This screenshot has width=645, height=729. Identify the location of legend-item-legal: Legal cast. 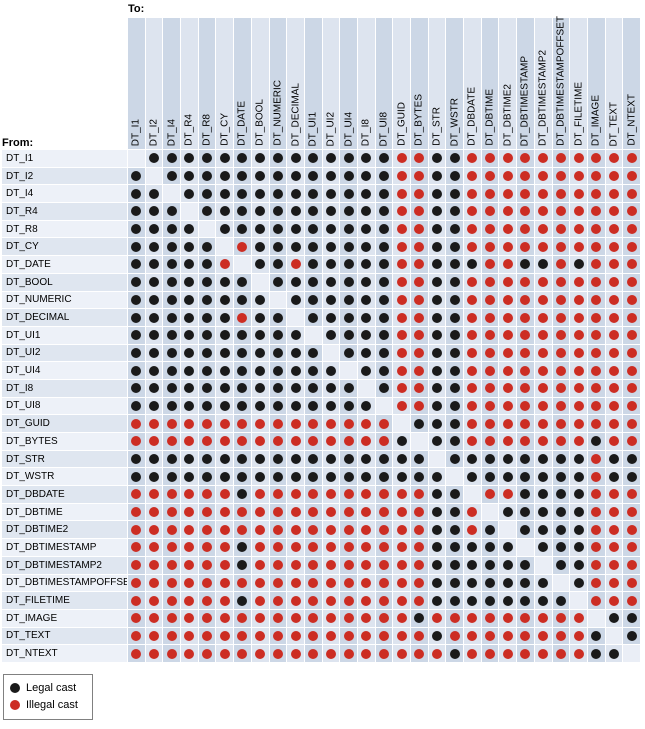
(44, 688).